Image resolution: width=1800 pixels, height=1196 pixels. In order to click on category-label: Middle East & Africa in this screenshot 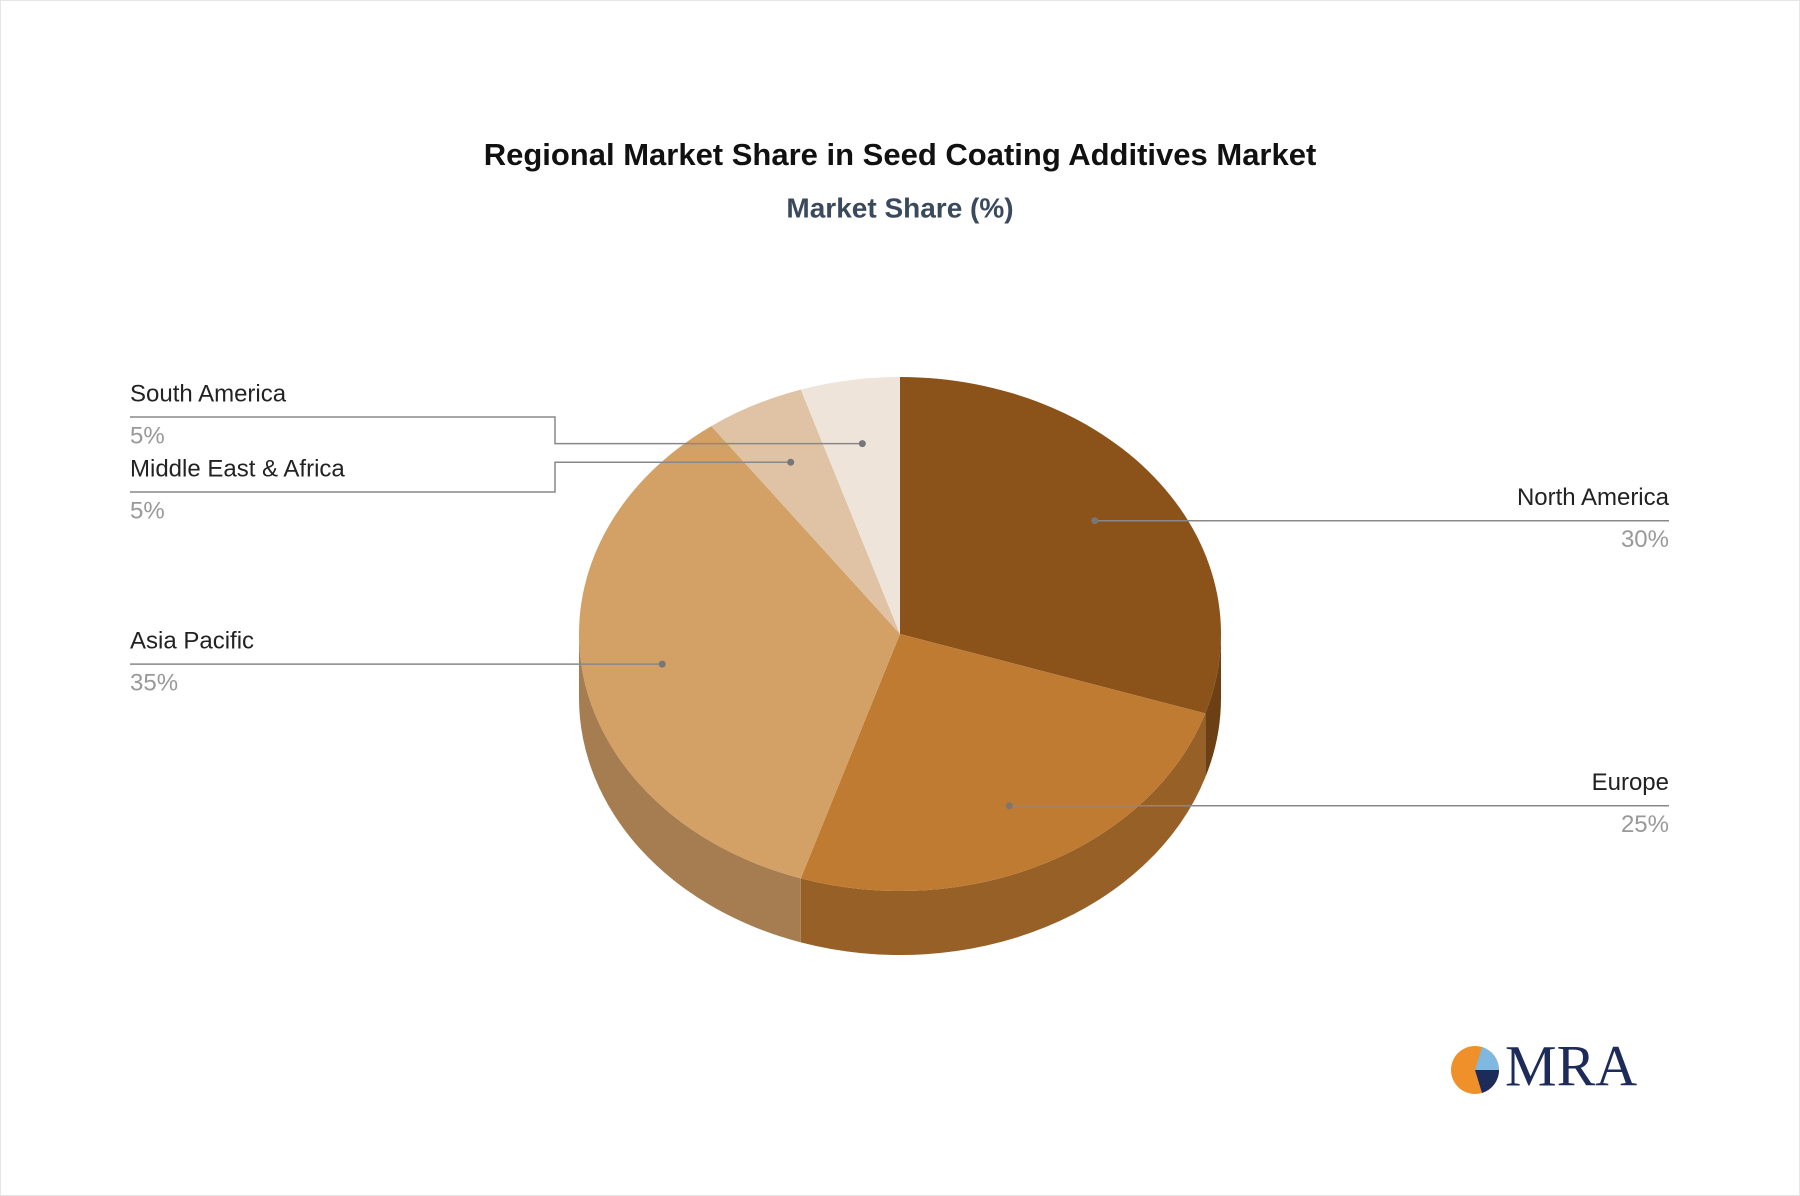, I will do `click(237, 468)`.